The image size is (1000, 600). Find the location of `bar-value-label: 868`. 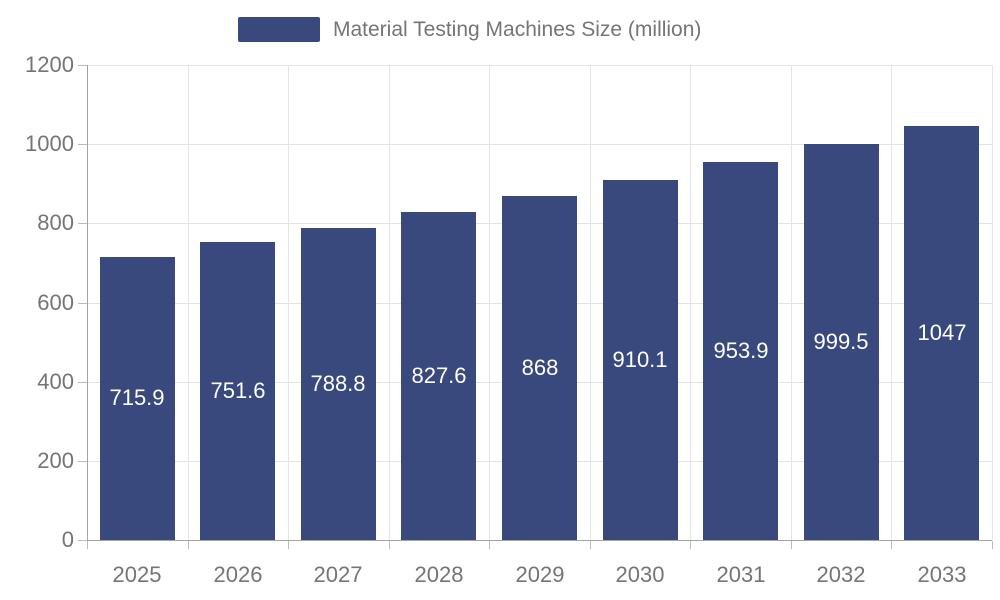

bar-value-label: 868 is located at coordinates (540, 367).